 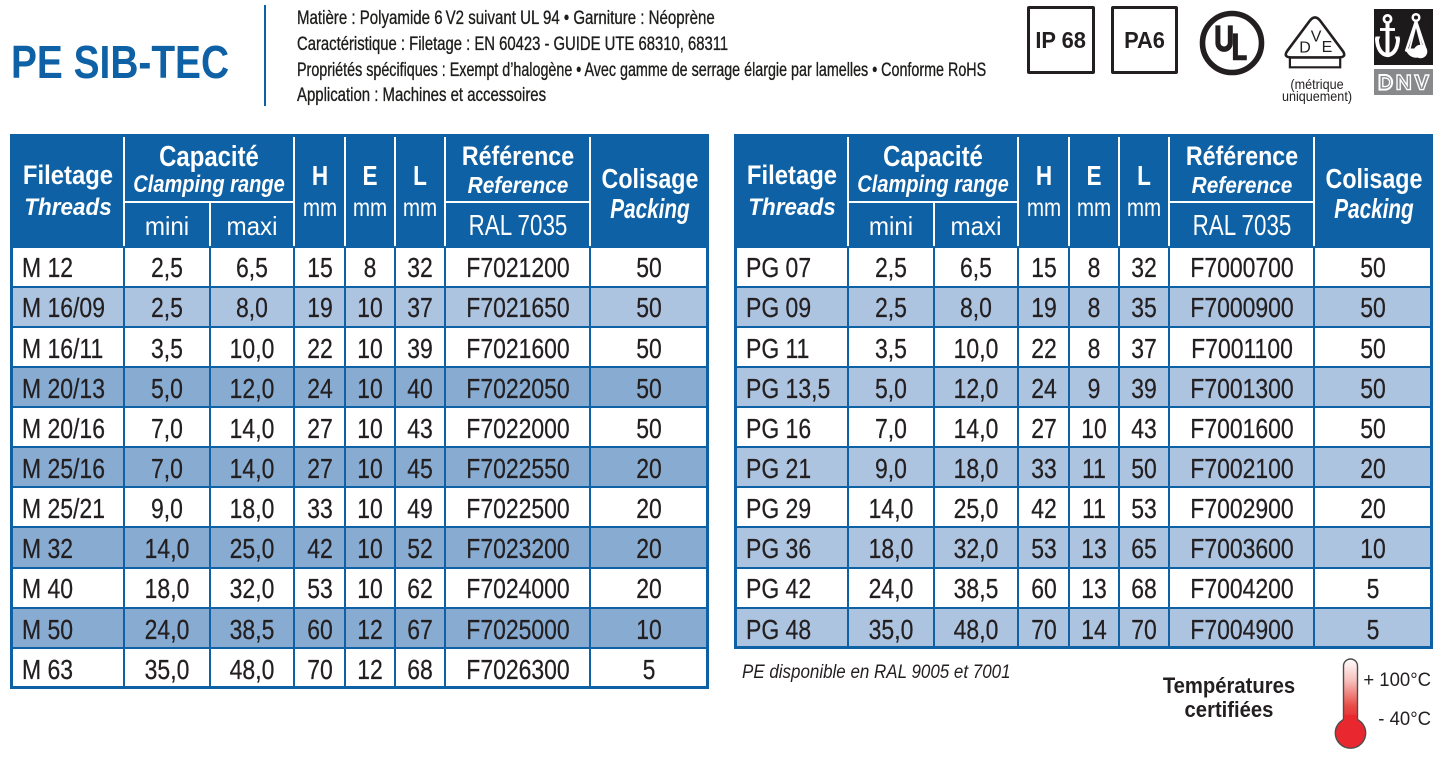 What do you see at coordinates (1327, 47) in the screenshot?
I see `svg-text: E` at bounding box center [1327, 47].